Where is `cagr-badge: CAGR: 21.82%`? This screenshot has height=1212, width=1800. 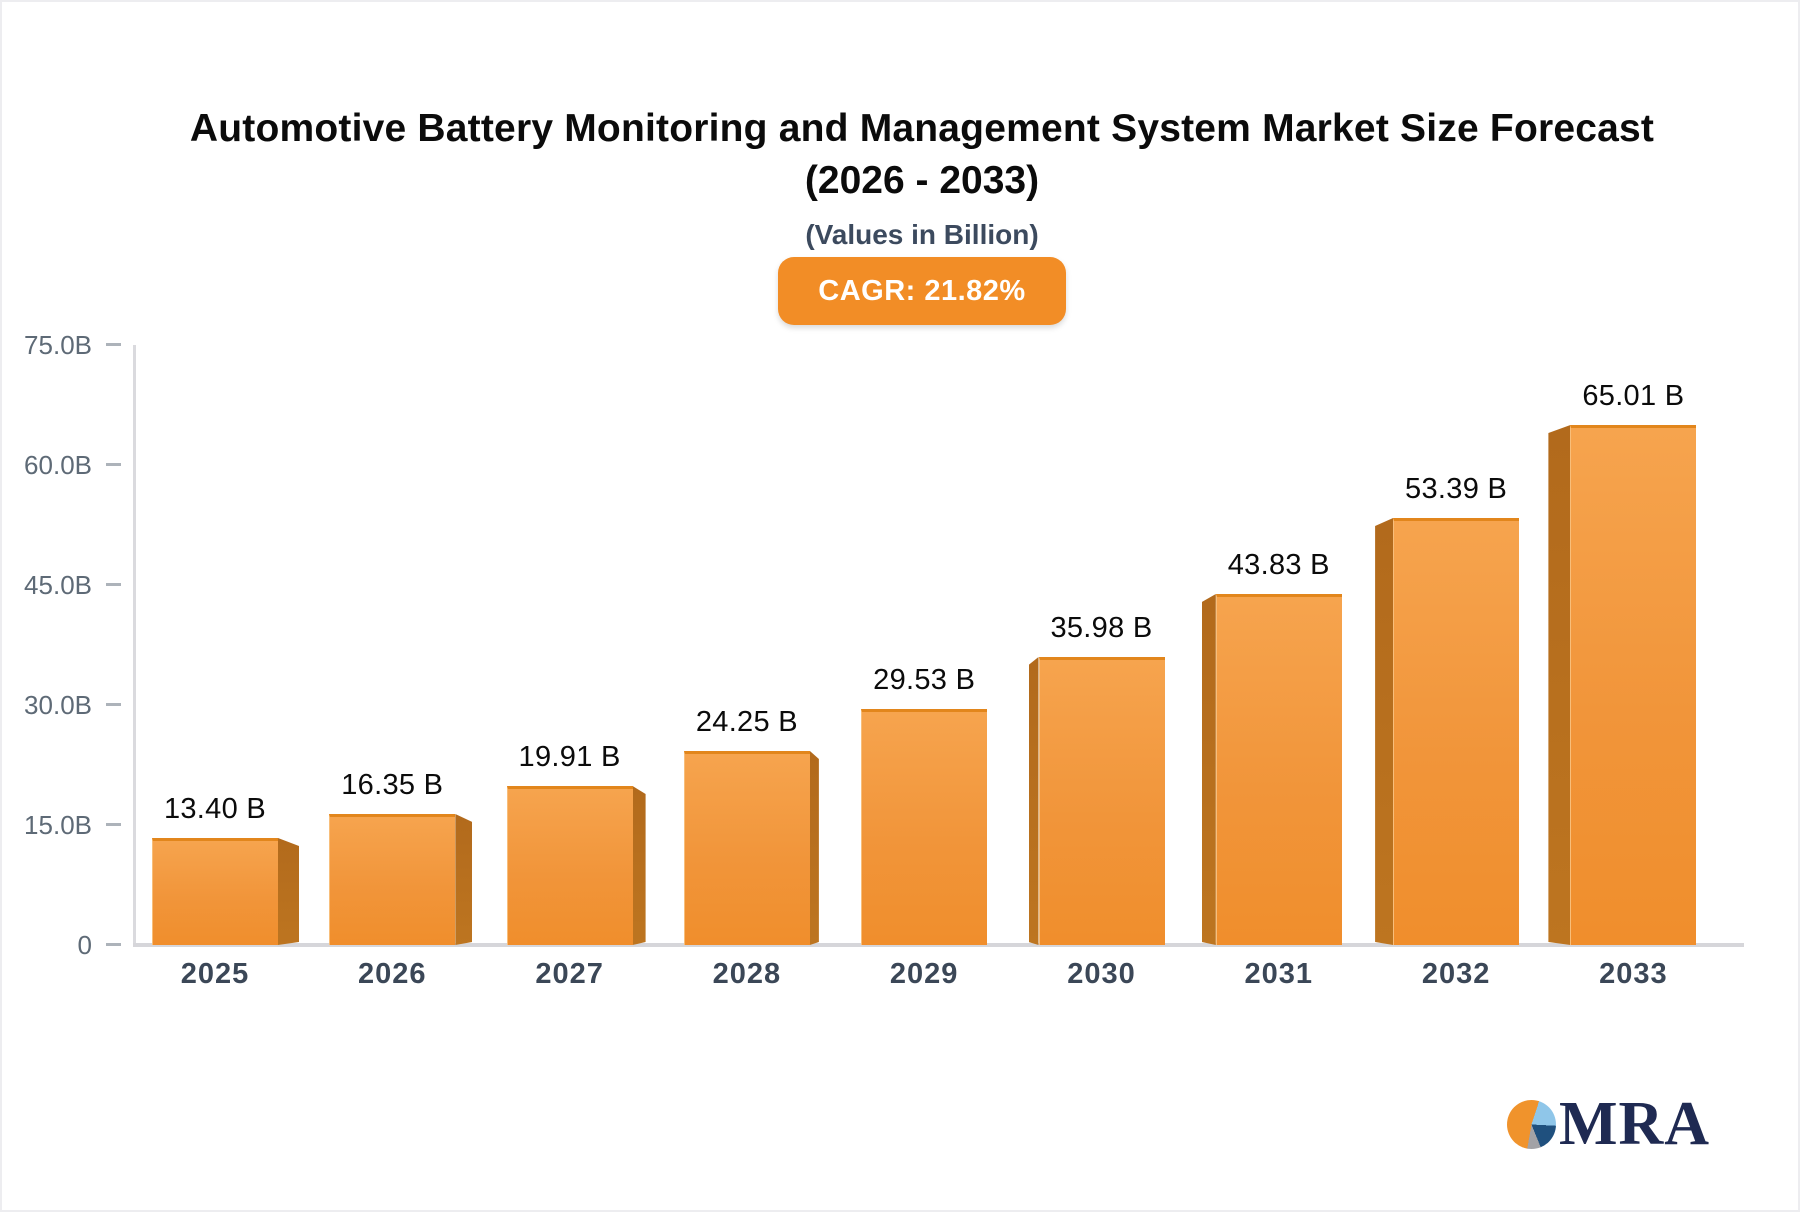 cagr-badge: CAGR: 21.82% is located at coordinates (922, 291).